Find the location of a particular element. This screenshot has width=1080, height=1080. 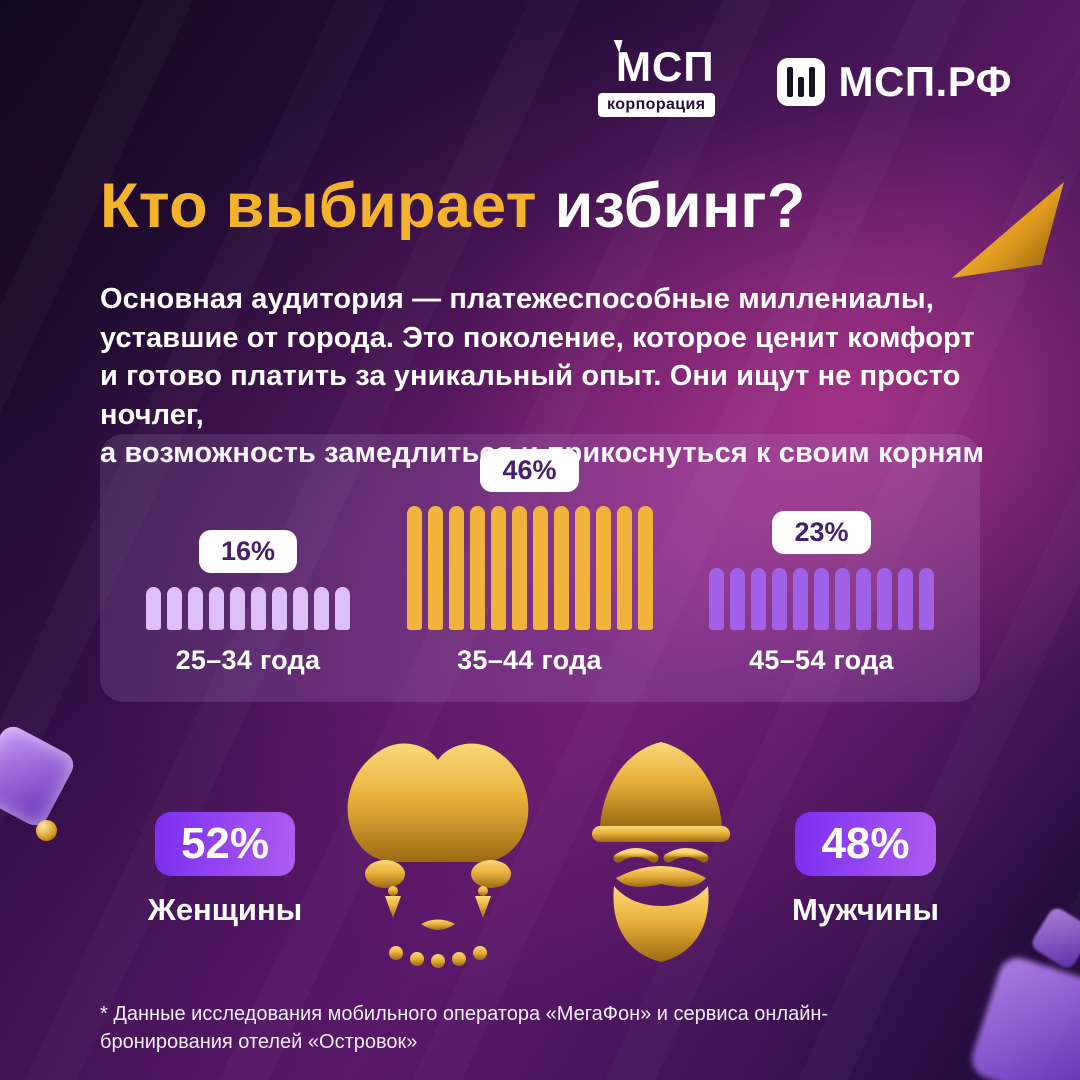

purple-cube-decoration is located at coordinates (39, 776).